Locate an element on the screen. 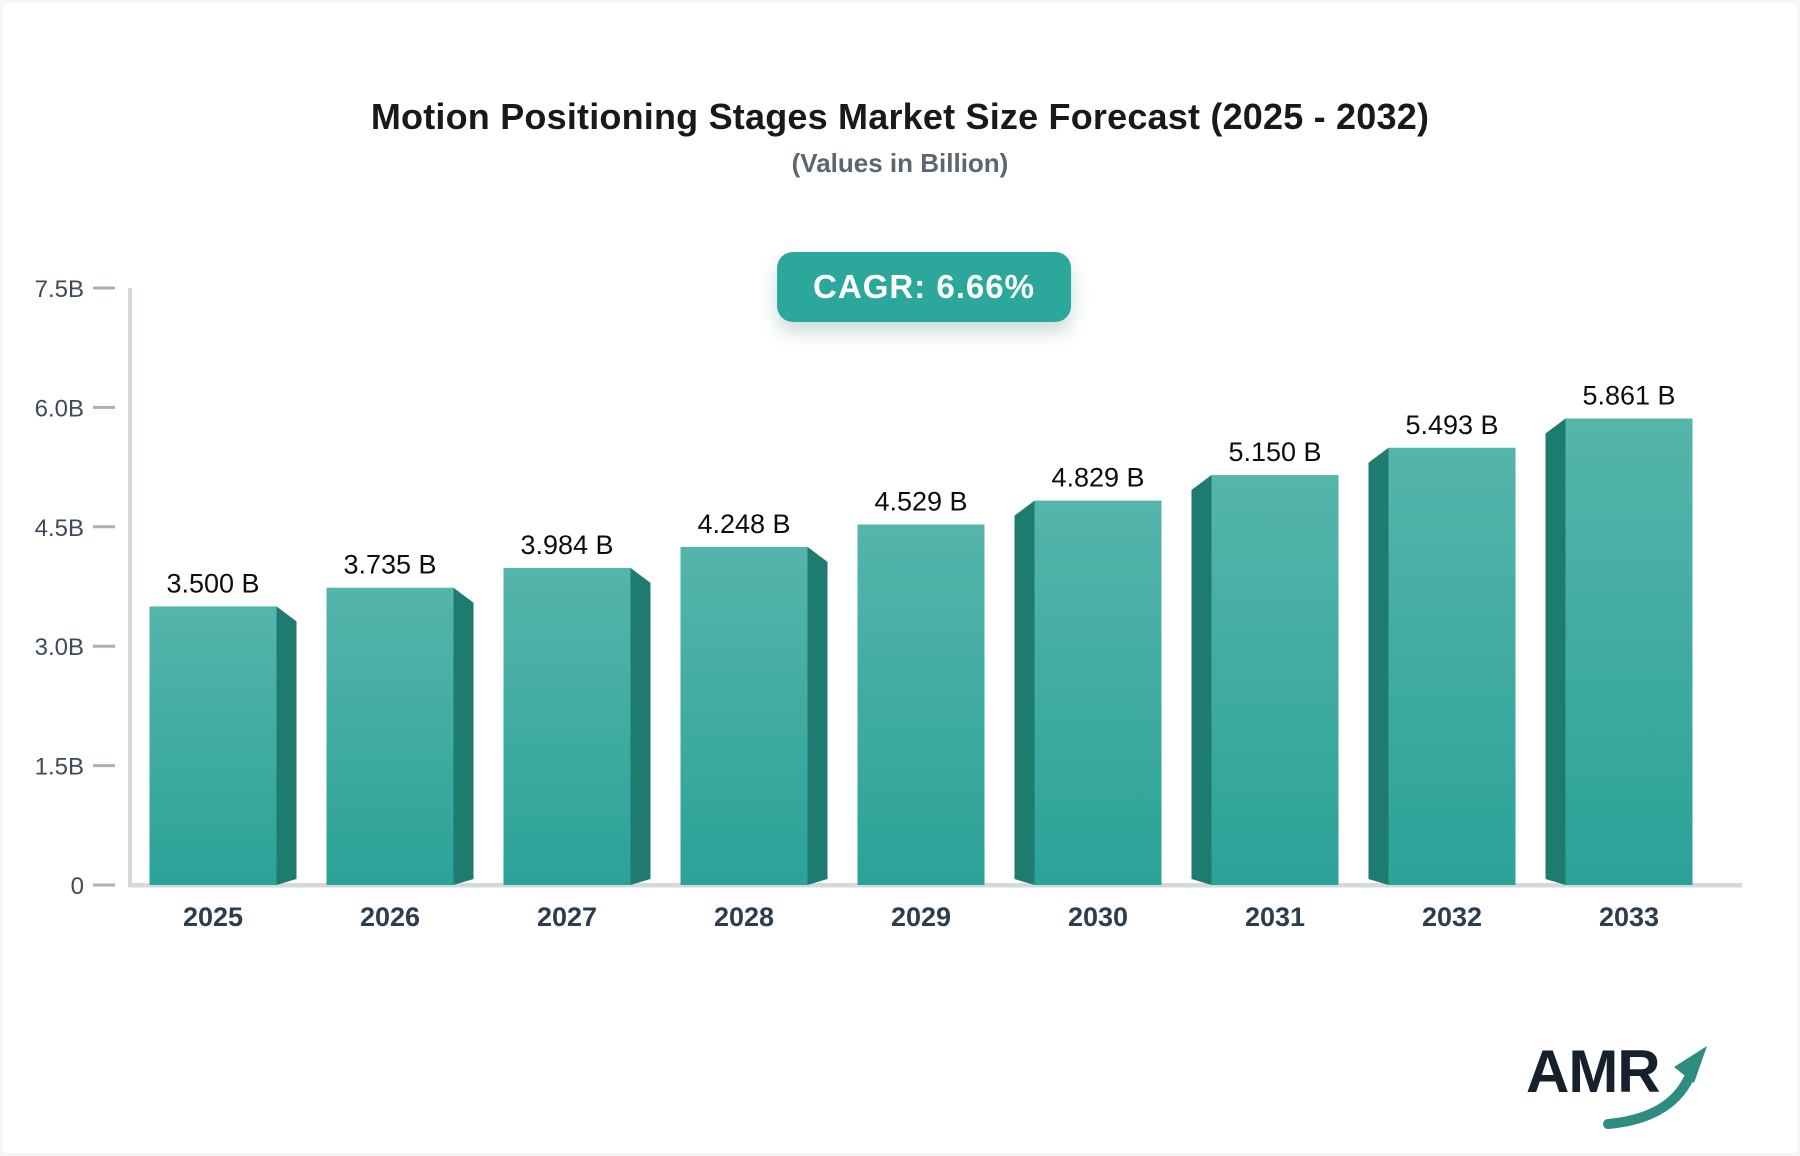 This screenshot has height=1156, width=1800. growth-arrow-head-icon is located at coordinates (1690, 1064).